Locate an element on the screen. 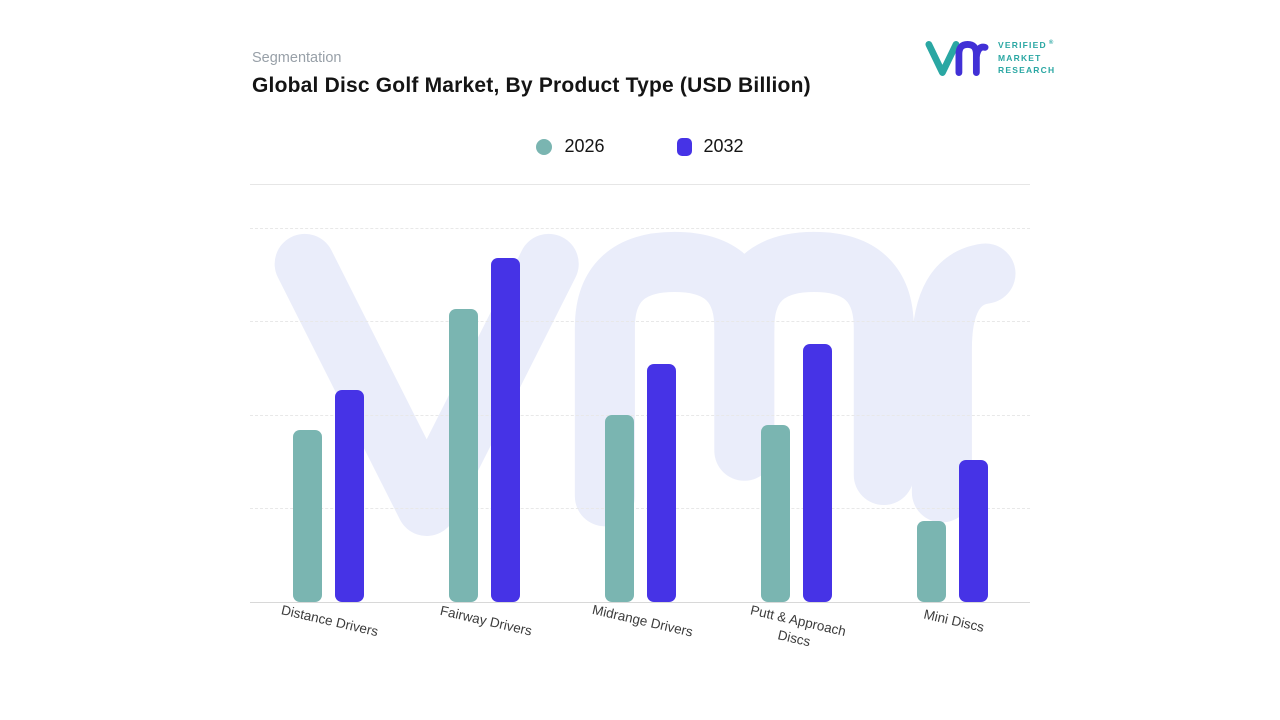 Image resolution: width=1280 pixels, height=720 pixels. legend: 2026 2032 is located at coordinates (640, 146).